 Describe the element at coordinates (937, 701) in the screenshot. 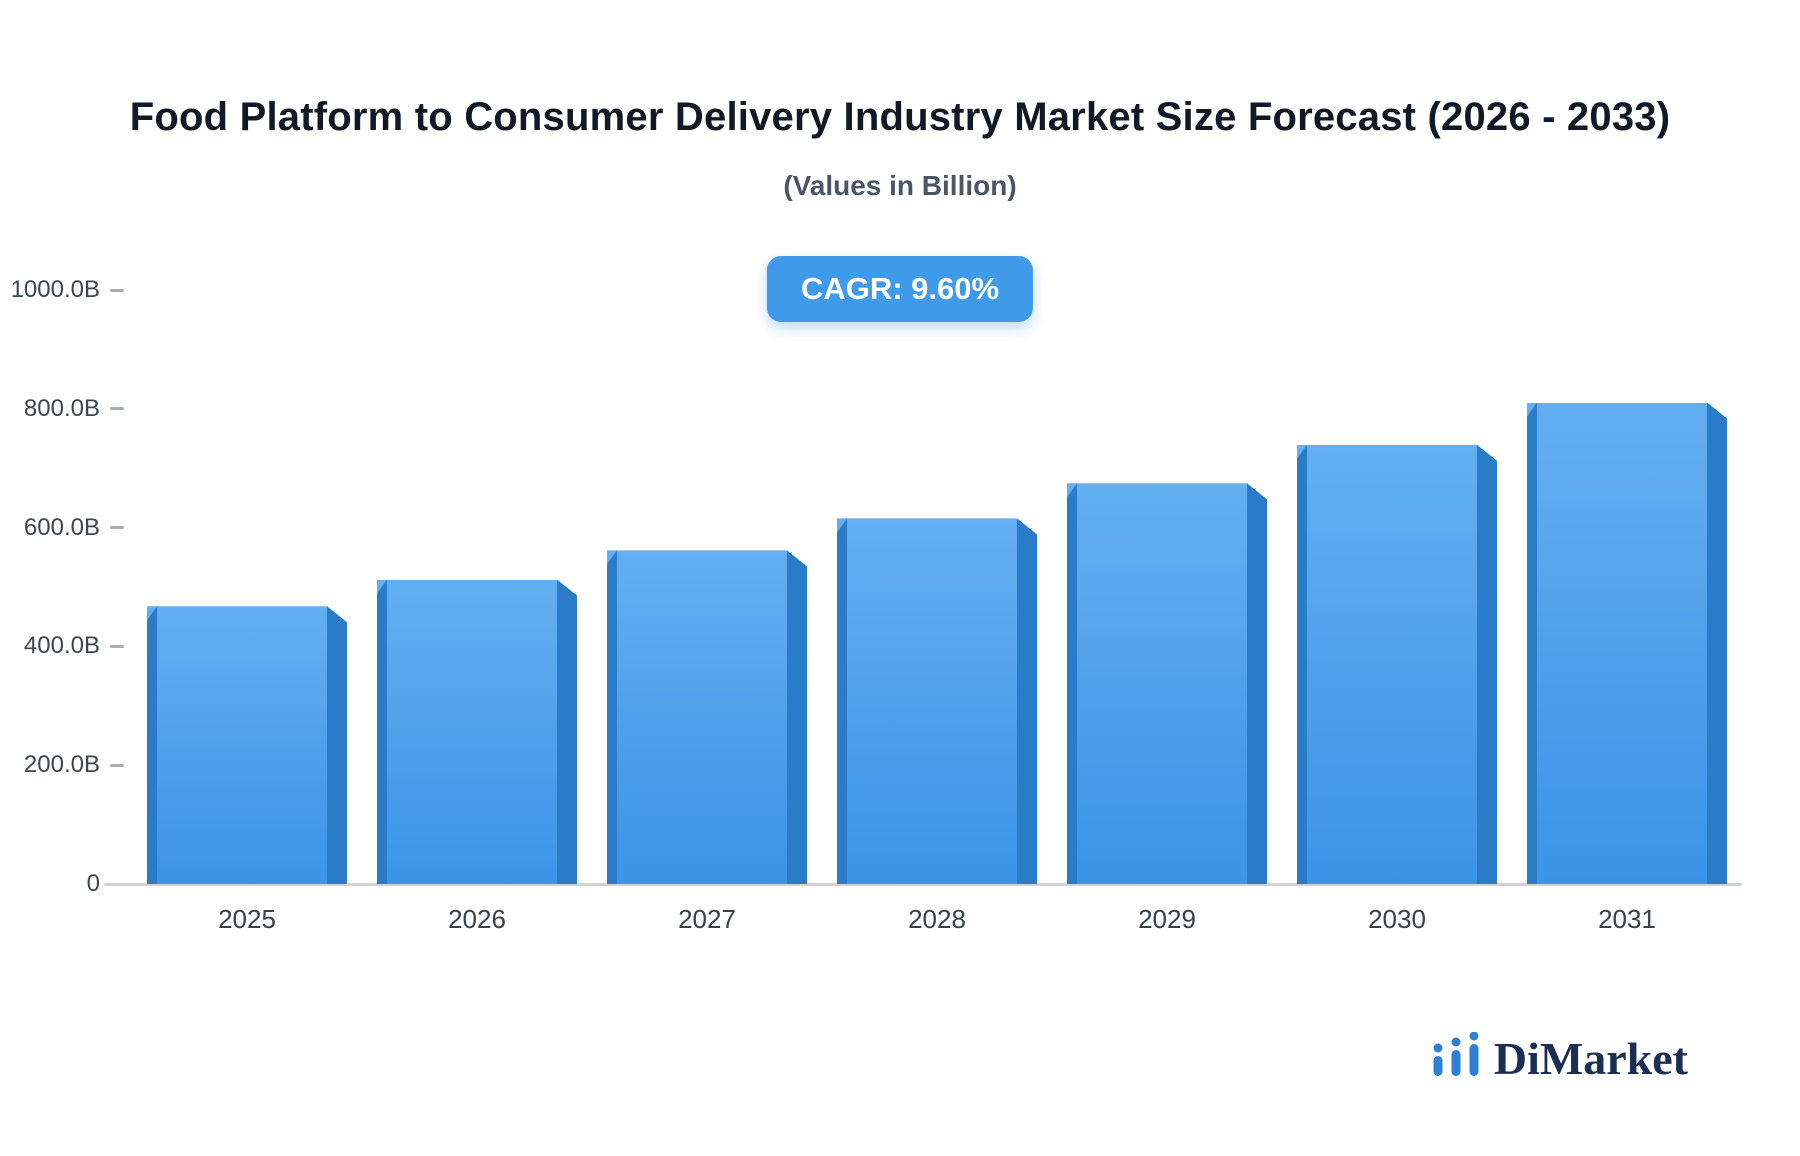

I see `bar-2028: 615.7 B` at that location.